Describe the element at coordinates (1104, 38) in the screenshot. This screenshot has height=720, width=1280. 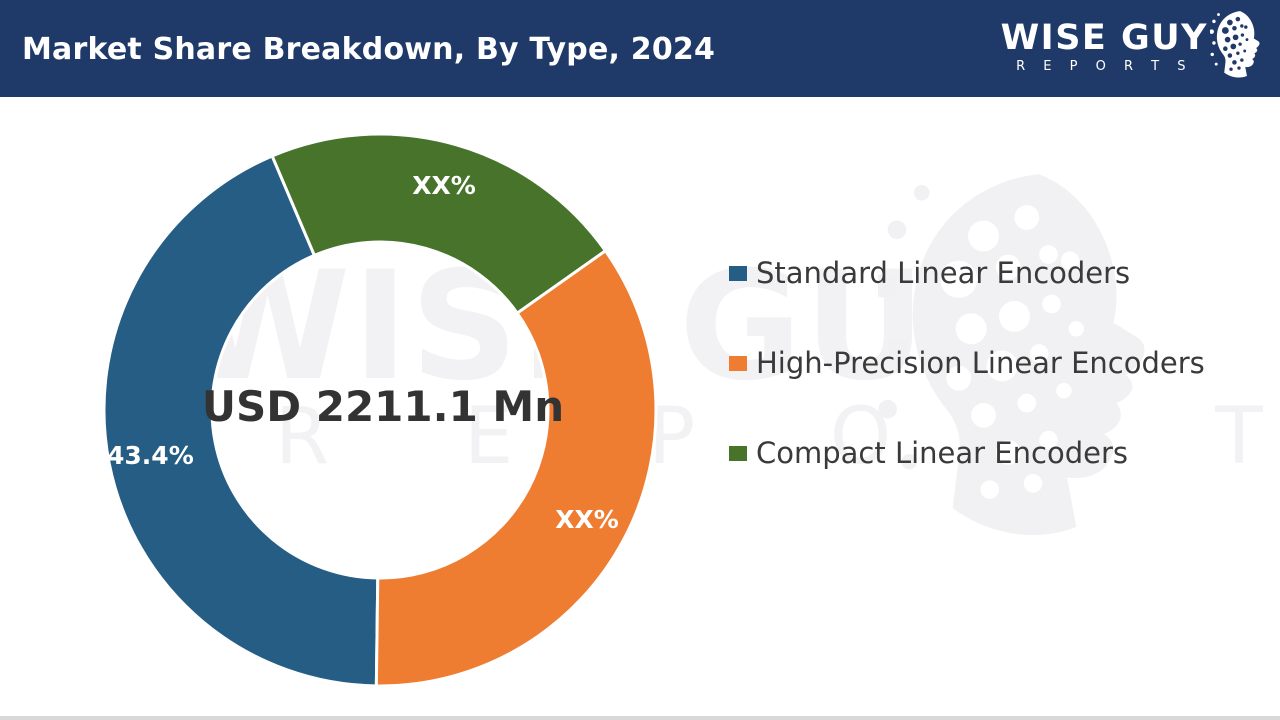
I see `logo-wordmark: WISE GUY` at that location.